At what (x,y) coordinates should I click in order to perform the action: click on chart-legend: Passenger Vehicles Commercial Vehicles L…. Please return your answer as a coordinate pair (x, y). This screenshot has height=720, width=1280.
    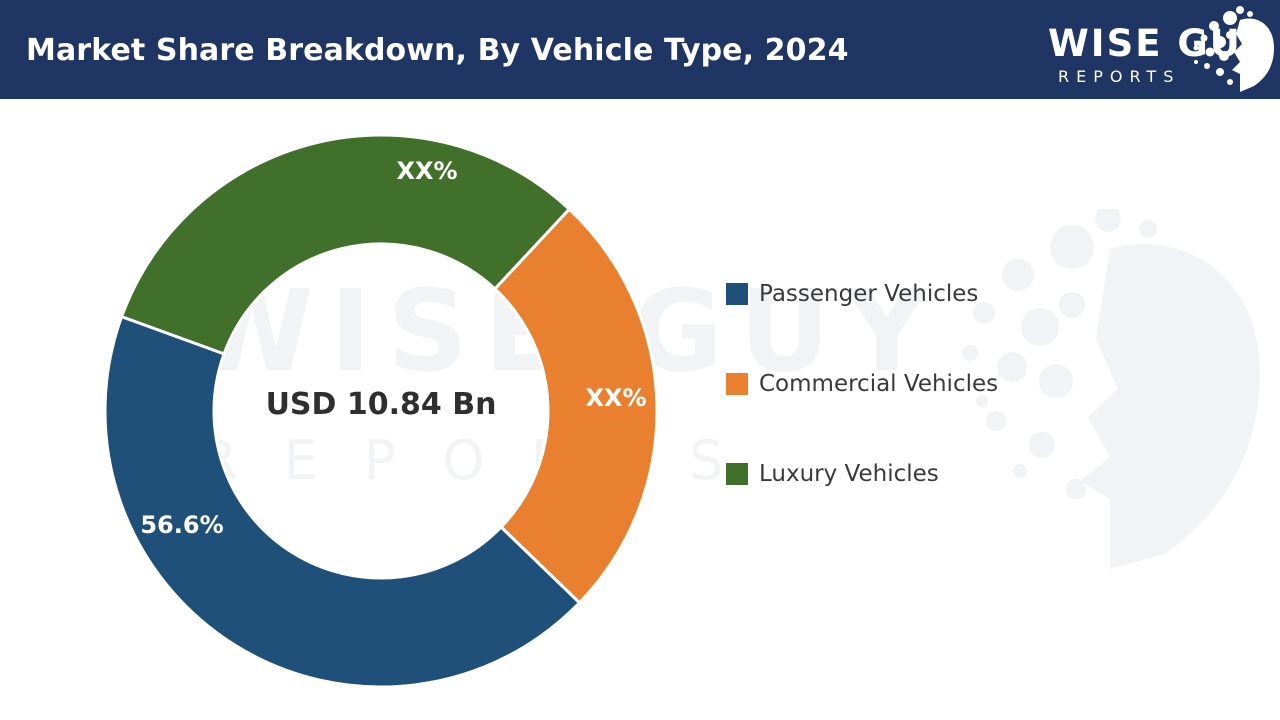
    Looking at the image, I should click on (941, 384).